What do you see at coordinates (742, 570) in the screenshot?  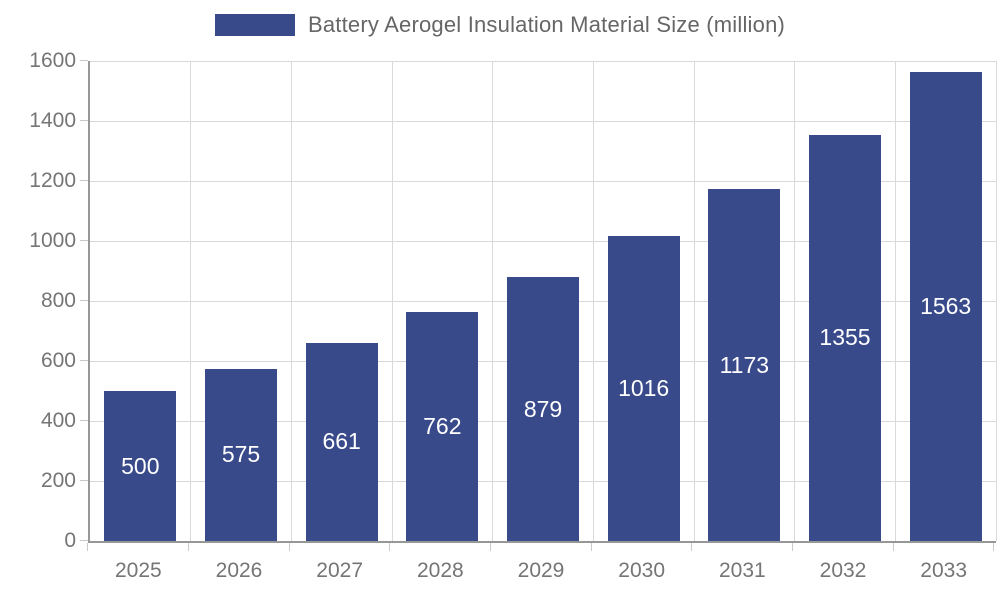 I see `x-axis-label: 2031` at bounding box center [742, 570].